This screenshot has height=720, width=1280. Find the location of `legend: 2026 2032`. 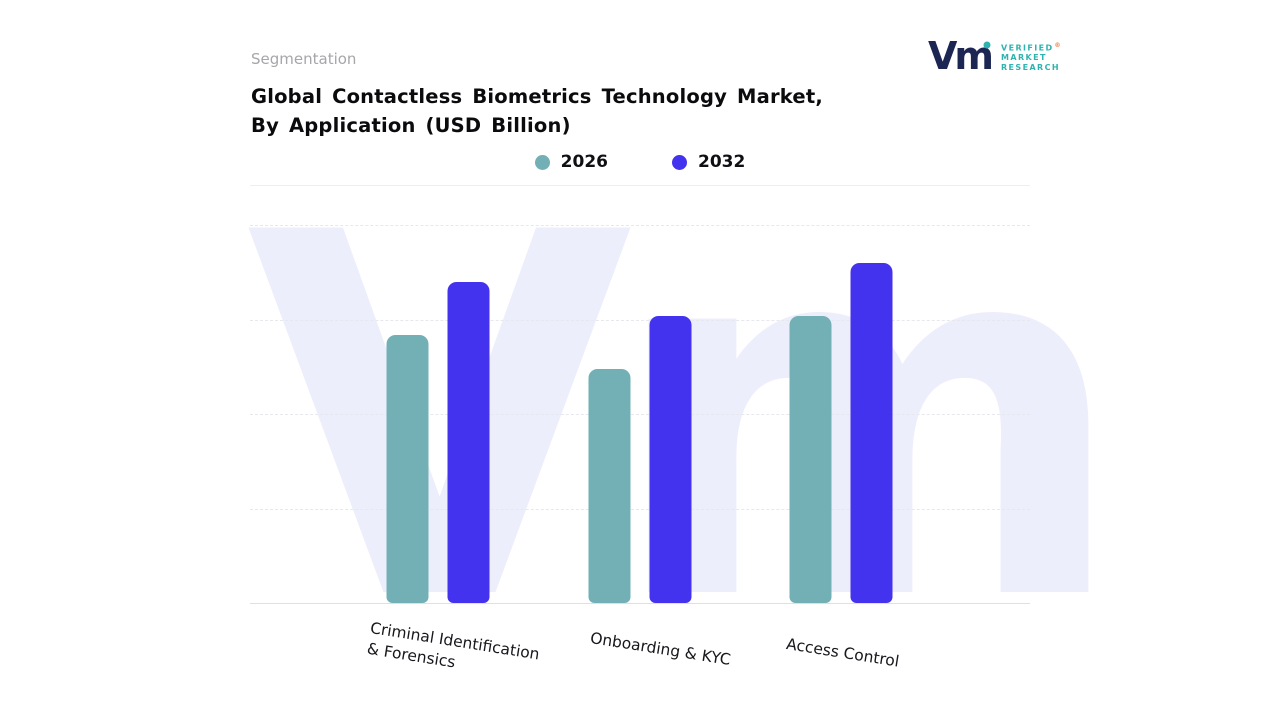

legend: 2026 2032 is located at coordinates (640, 162).